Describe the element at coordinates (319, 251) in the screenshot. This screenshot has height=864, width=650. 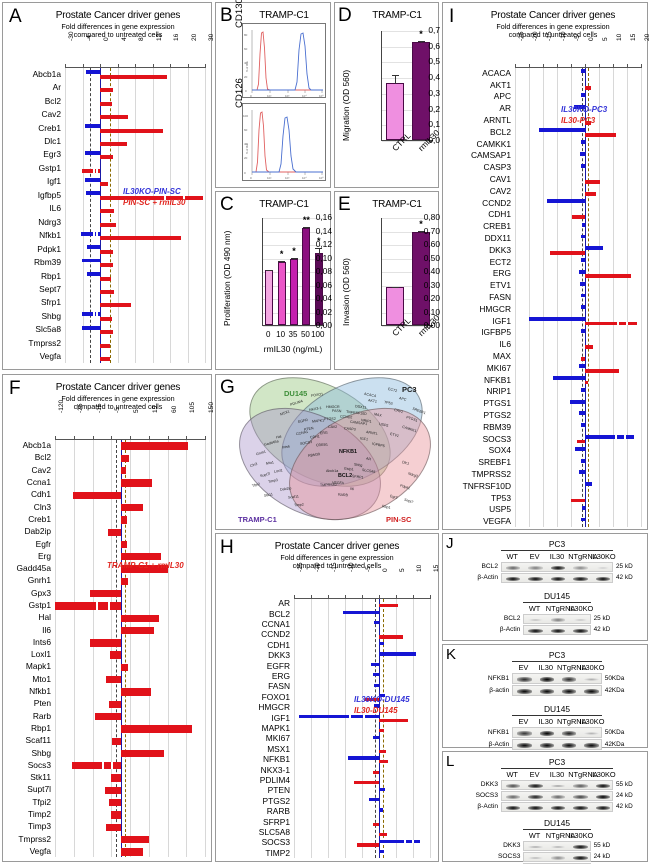
I see `error-bar` at that location.